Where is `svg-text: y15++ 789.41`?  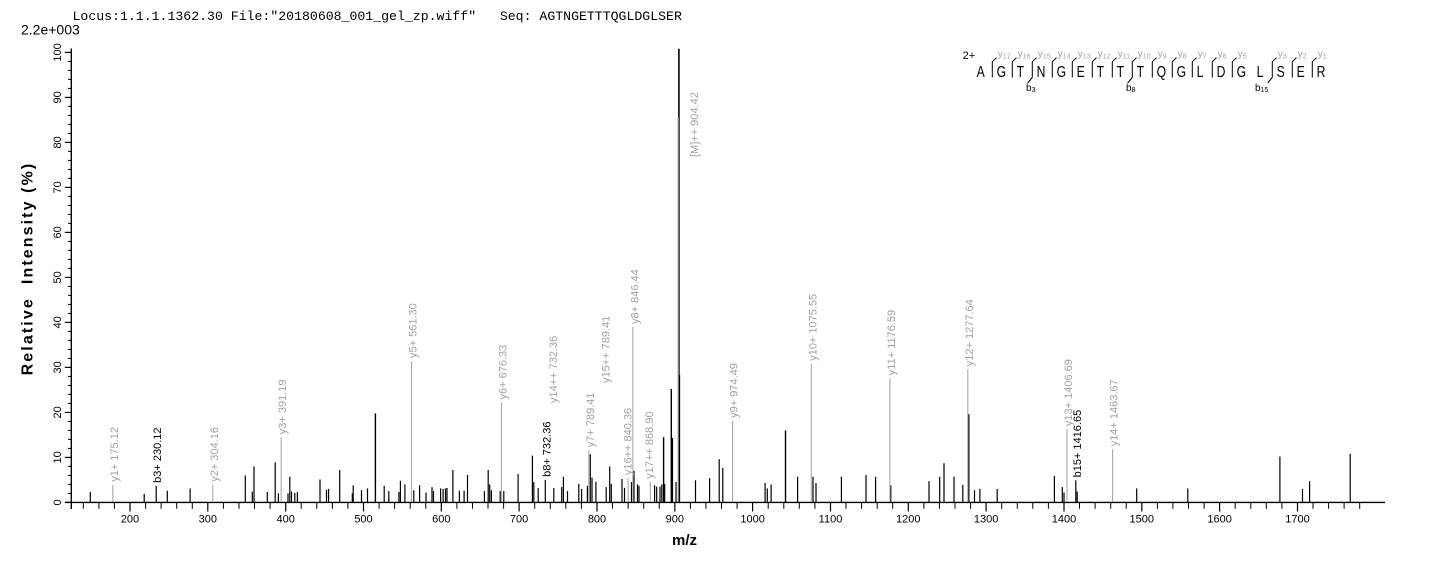 svg-text: y15++ 789.41 is located at coordinates (607, 349).